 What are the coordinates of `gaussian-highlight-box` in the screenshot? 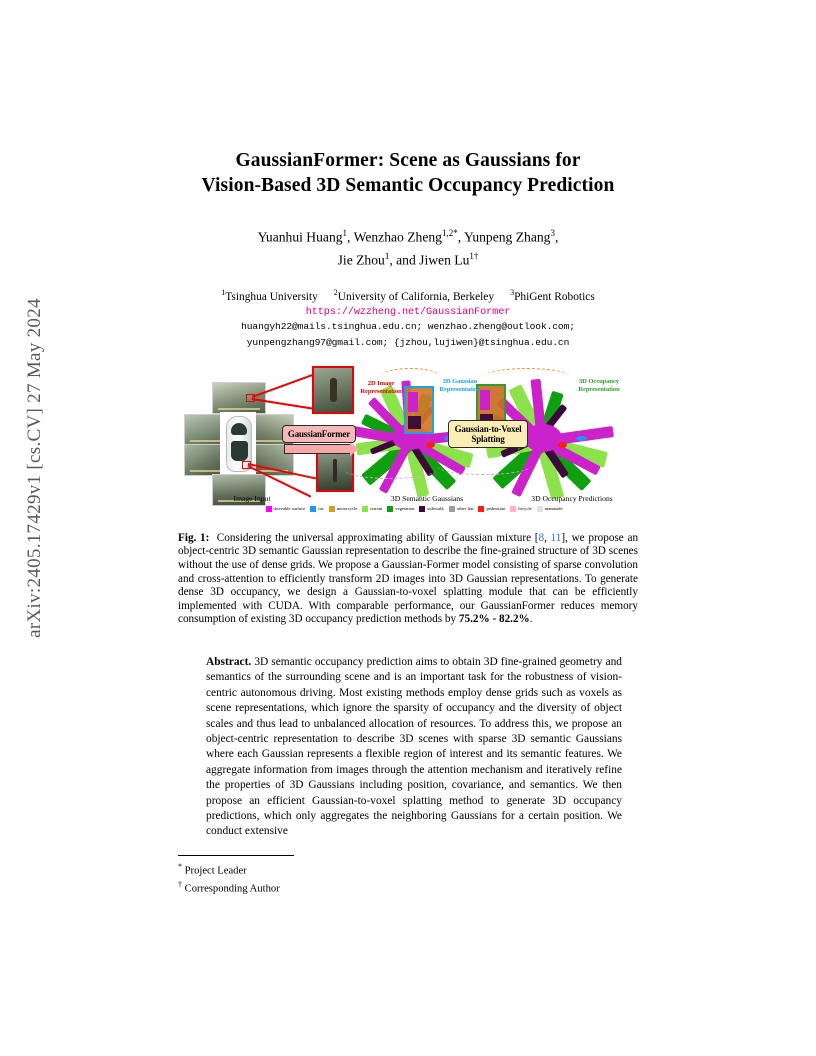 It's located at (419, 409).